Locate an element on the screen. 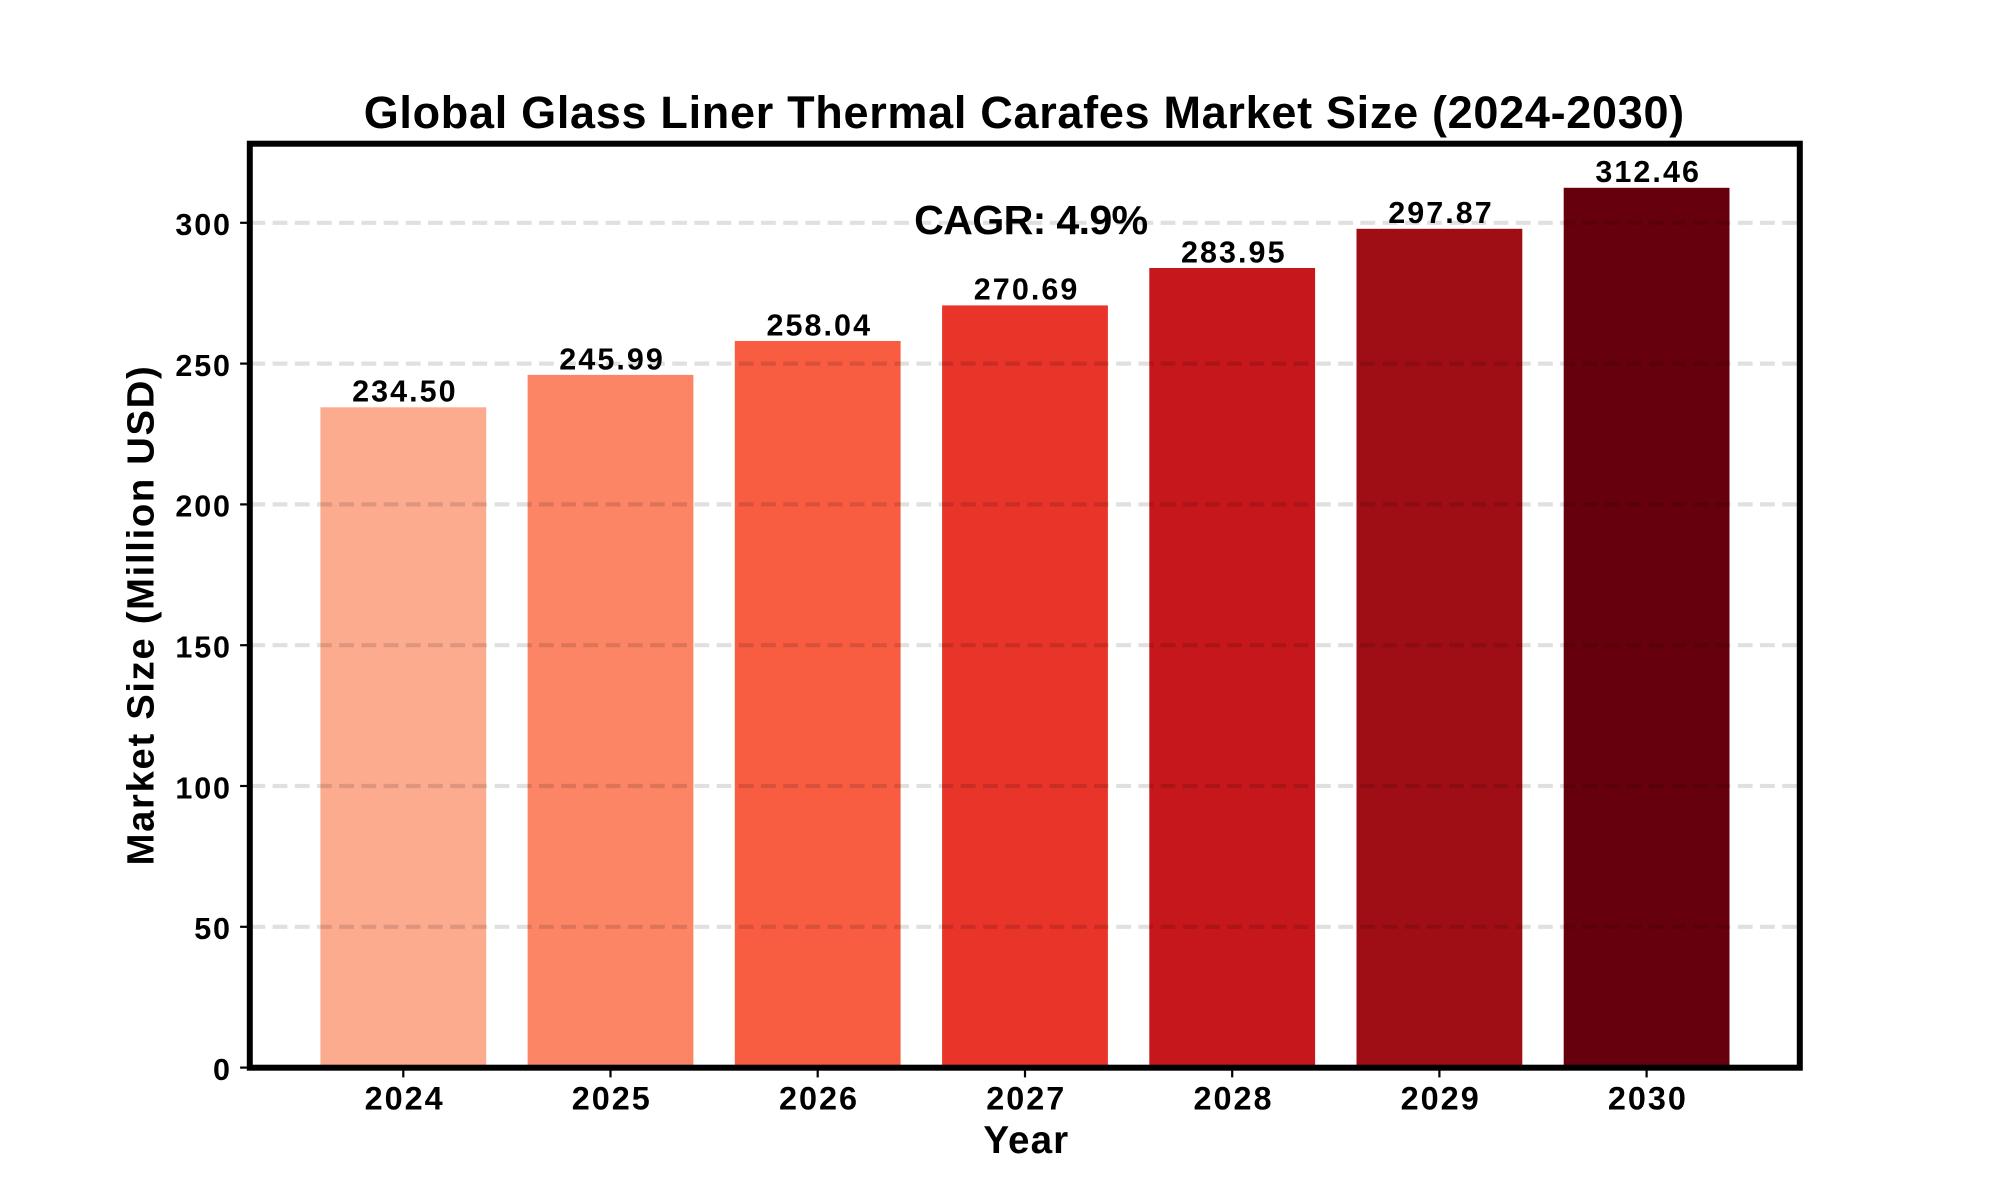 This screenshot has height=1200, width=2000. svg-text: 2028 is located at coordinates (1233, 1099).